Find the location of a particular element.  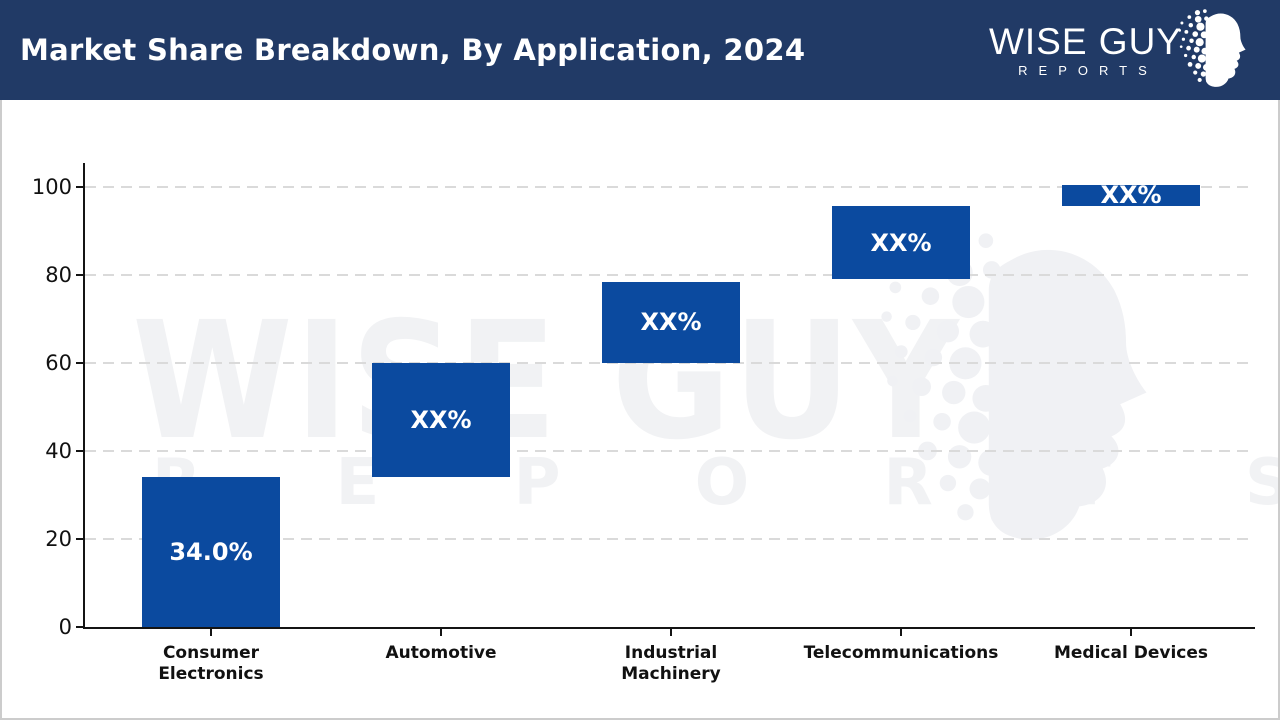

category-label: Consumer Electronics is located at coordinates (211, 664).